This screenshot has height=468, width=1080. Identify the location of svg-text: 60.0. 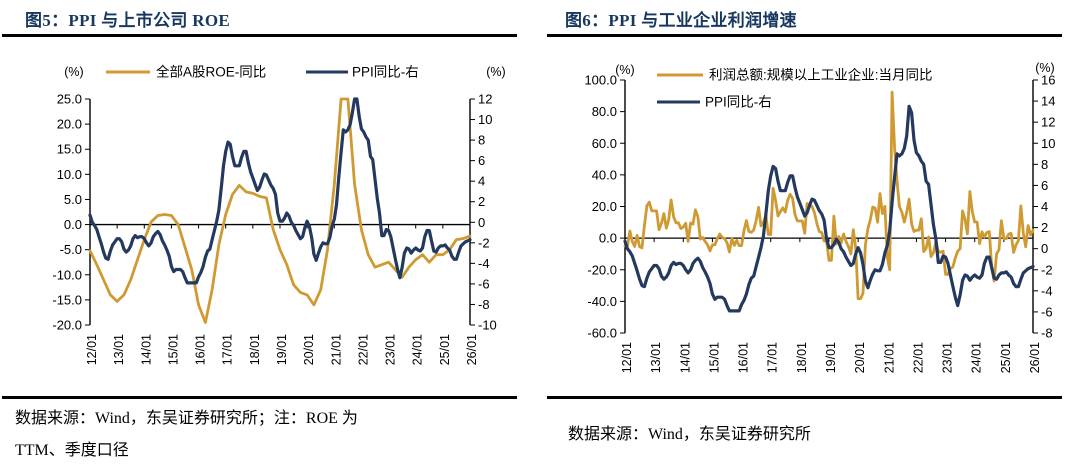
(604, 143).